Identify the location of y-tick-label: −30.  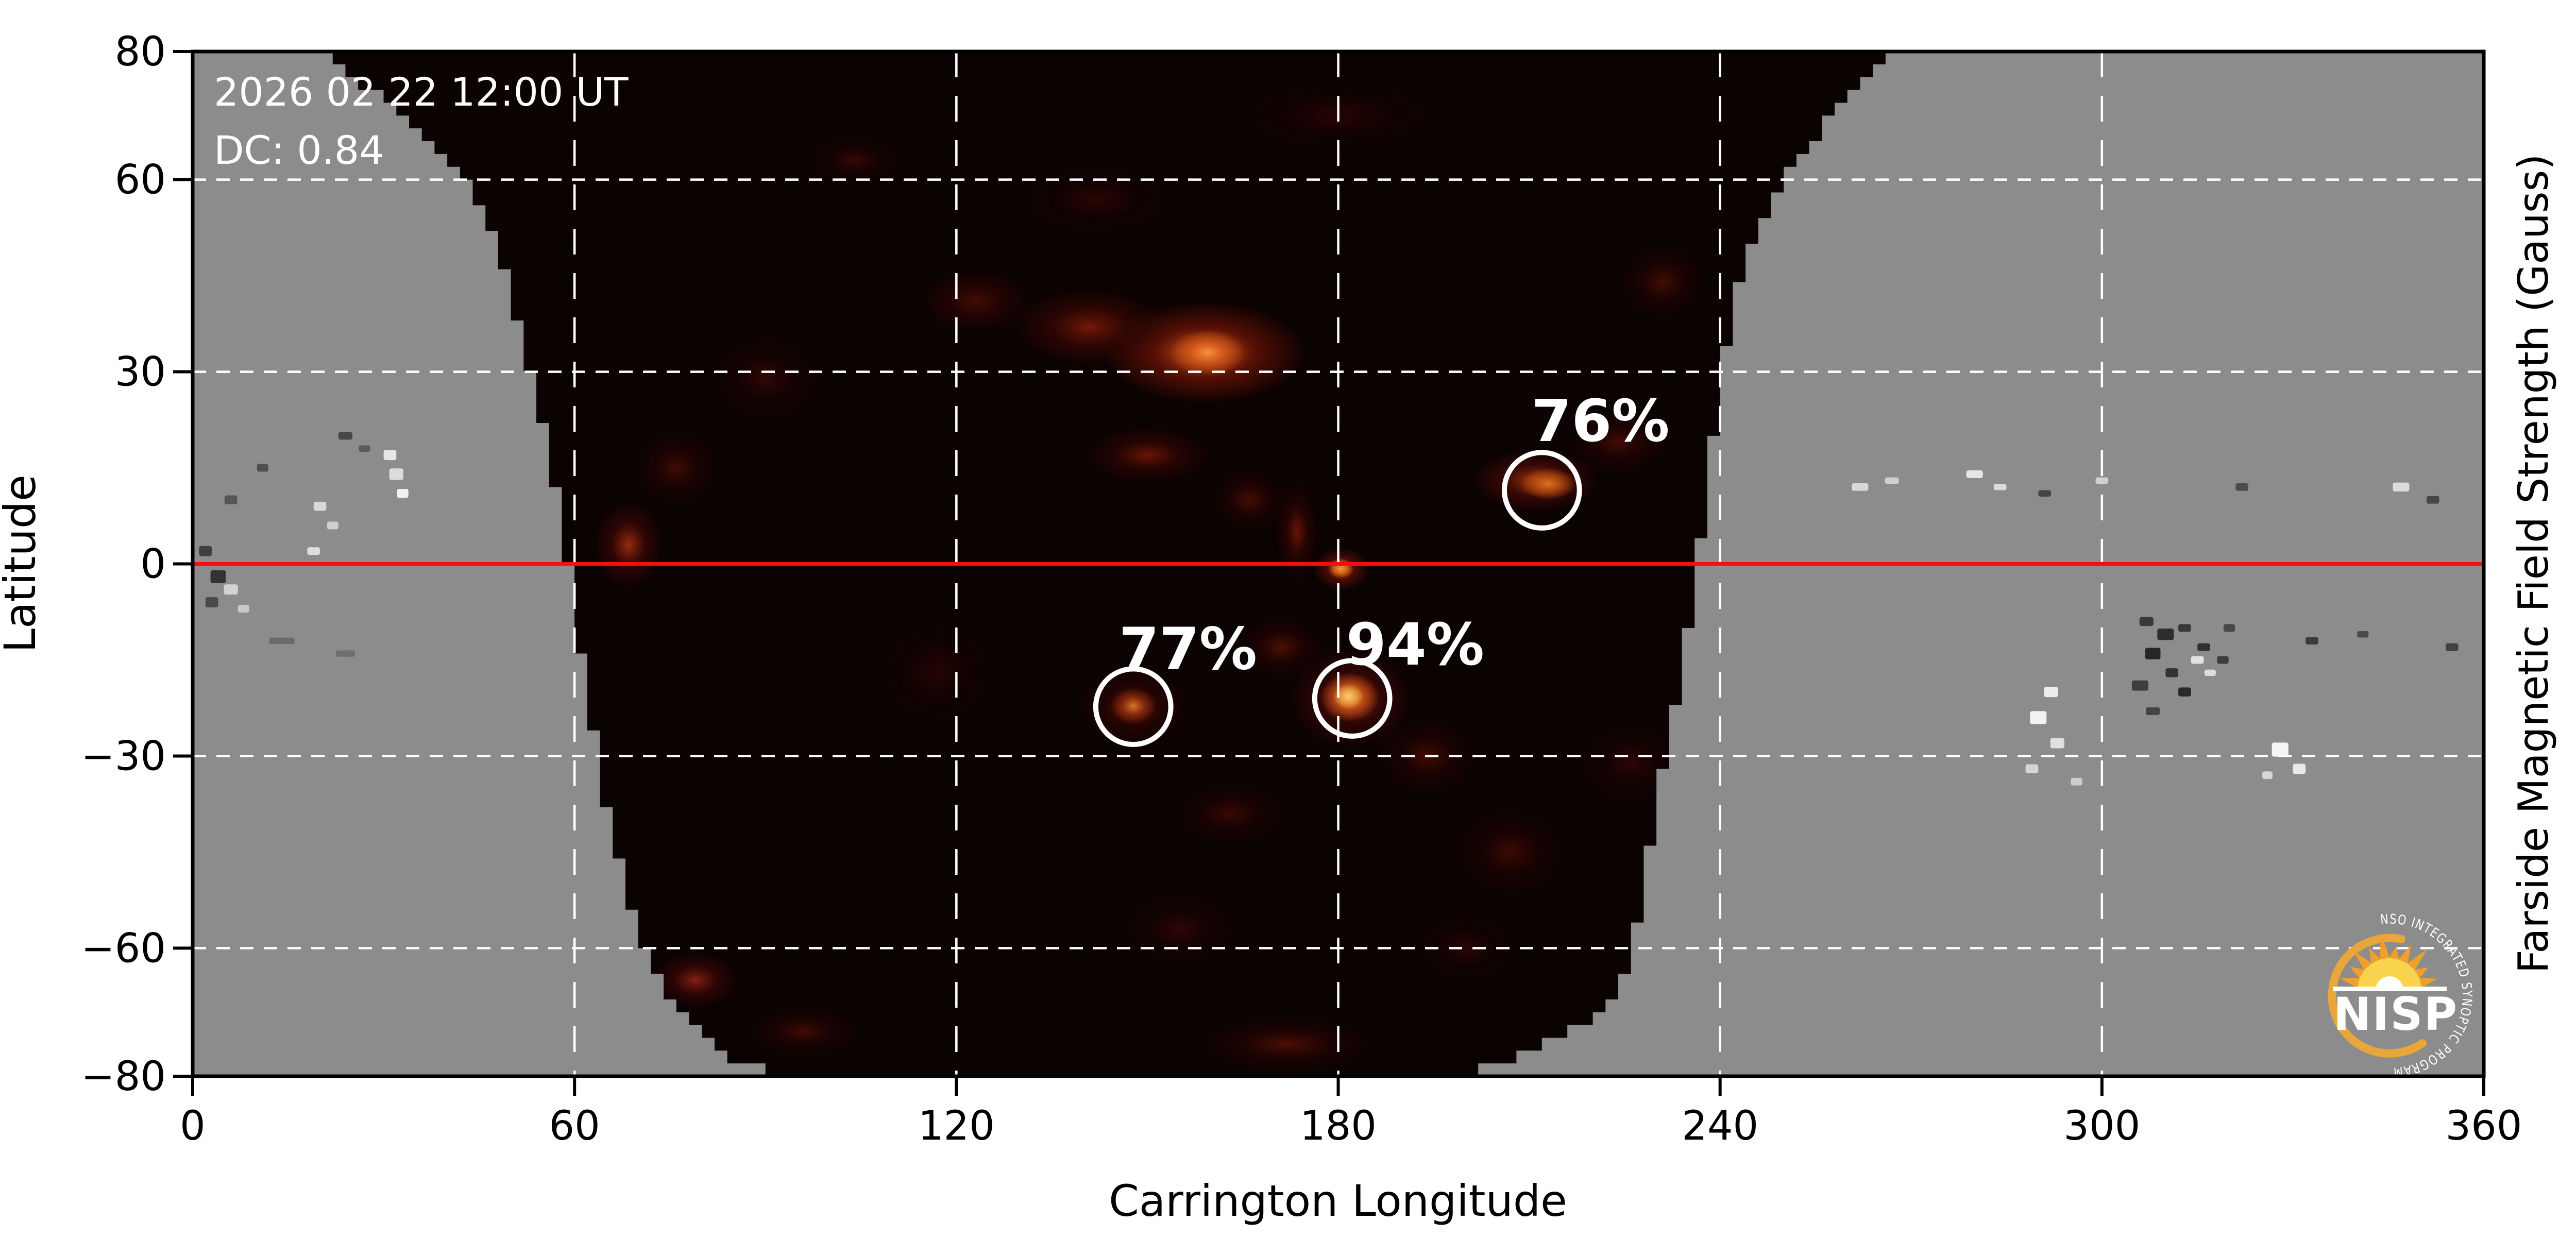
(124, 756).